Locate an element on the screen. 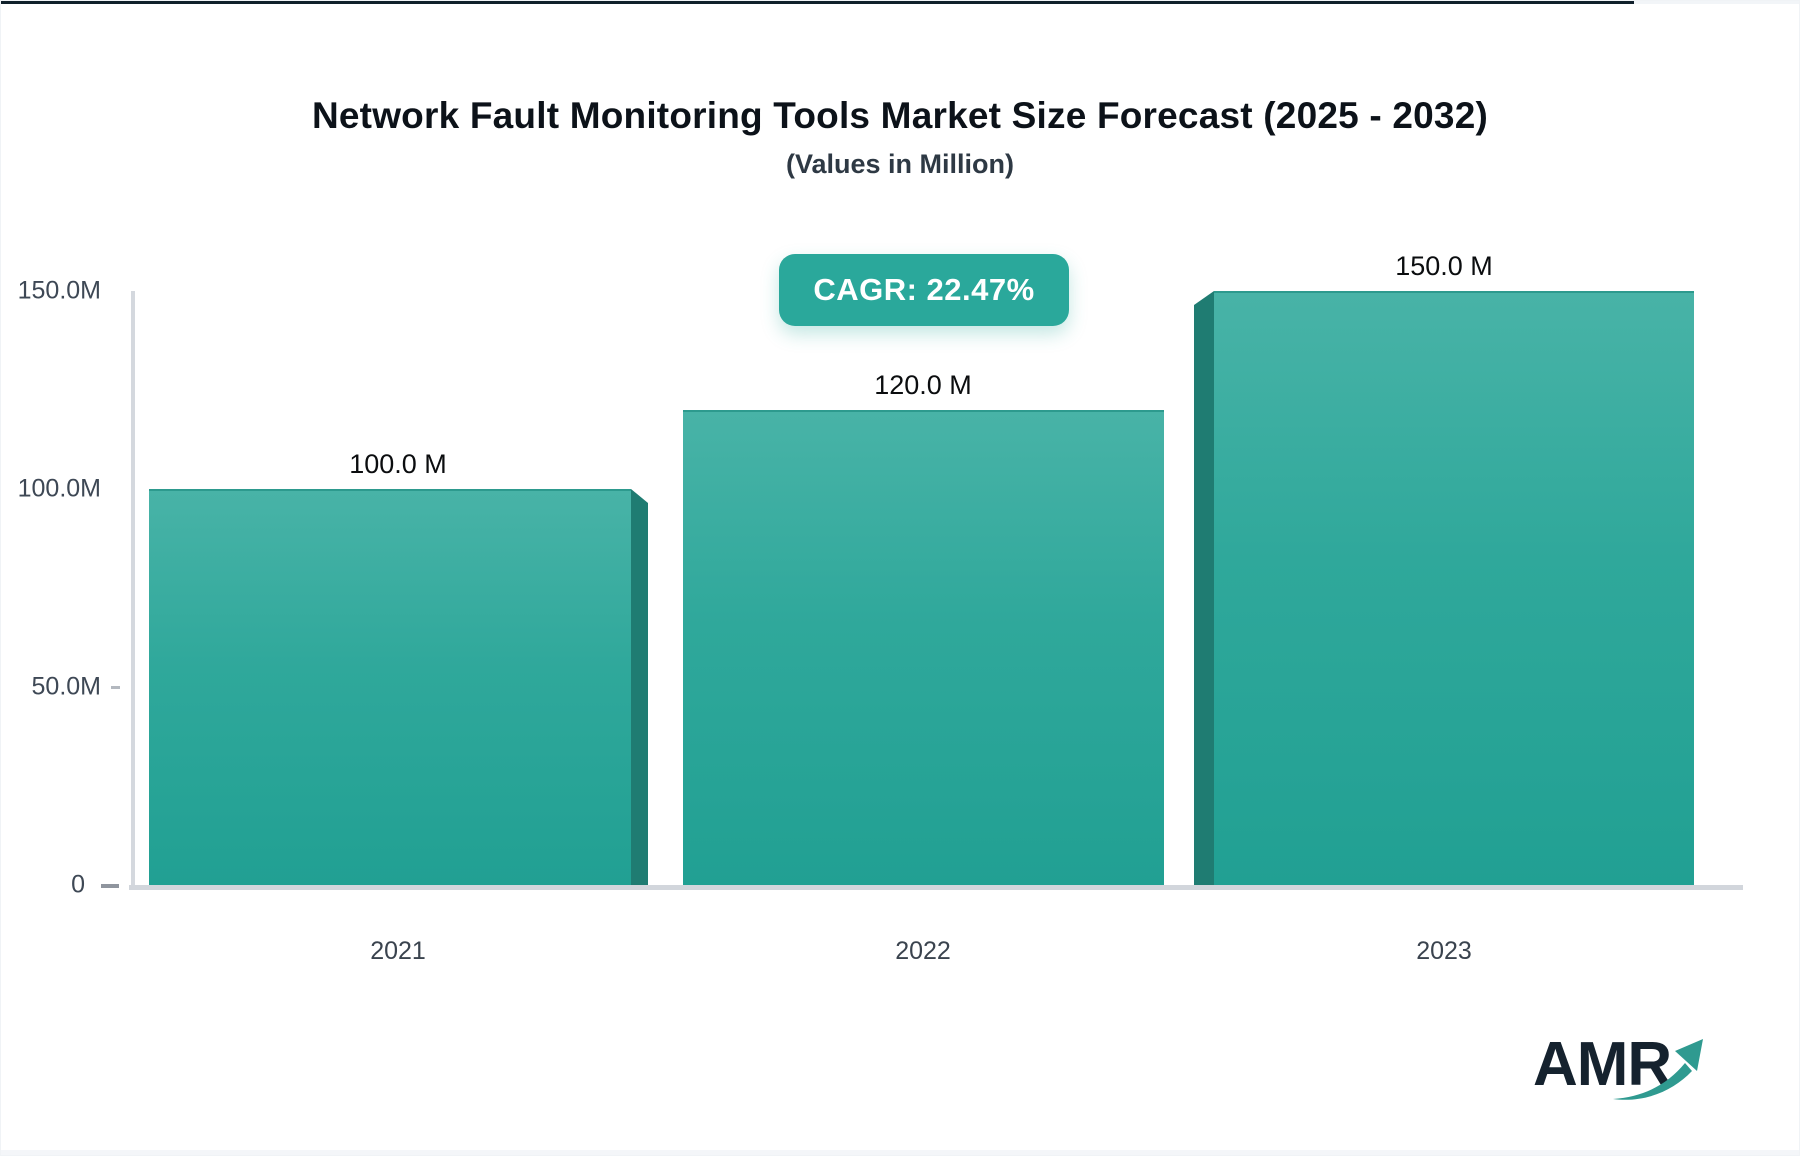  y-tick-label-100m: 100.0M is located at coordinates (59, 488).